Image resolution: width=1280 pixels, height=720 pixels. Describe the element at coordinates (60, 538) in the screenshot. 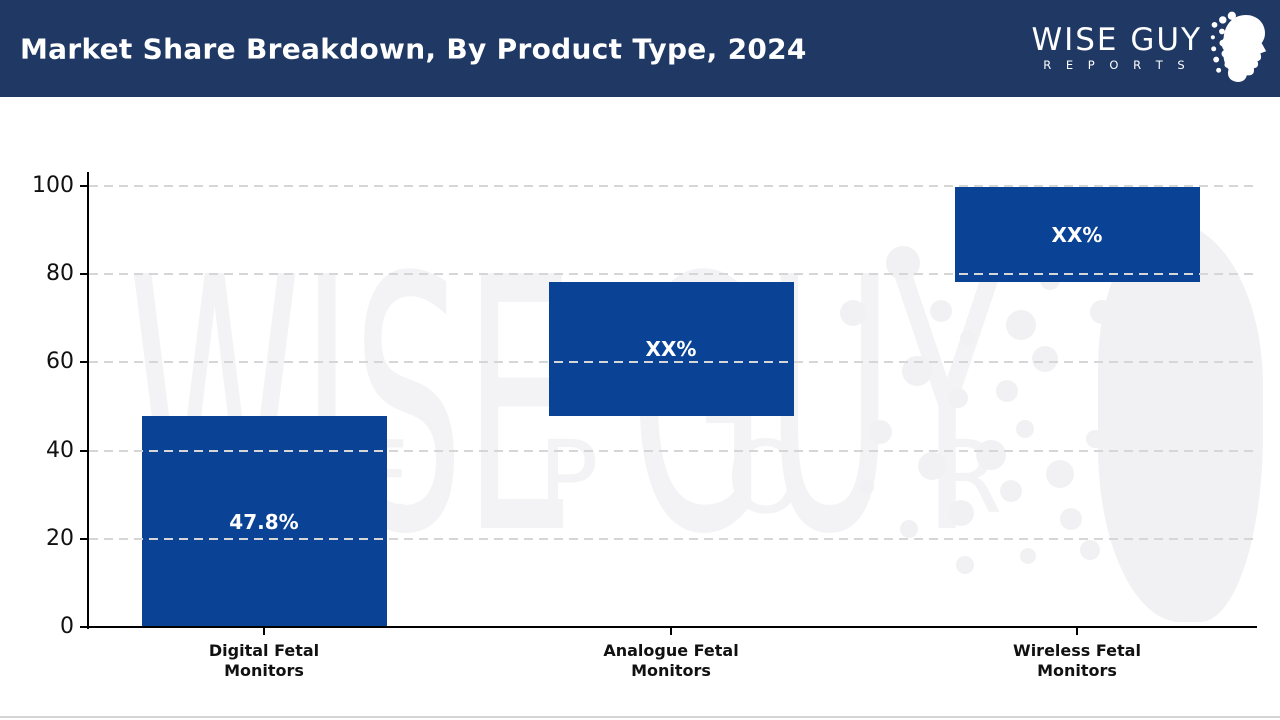

I see `y-tick-label: 20` at that location.